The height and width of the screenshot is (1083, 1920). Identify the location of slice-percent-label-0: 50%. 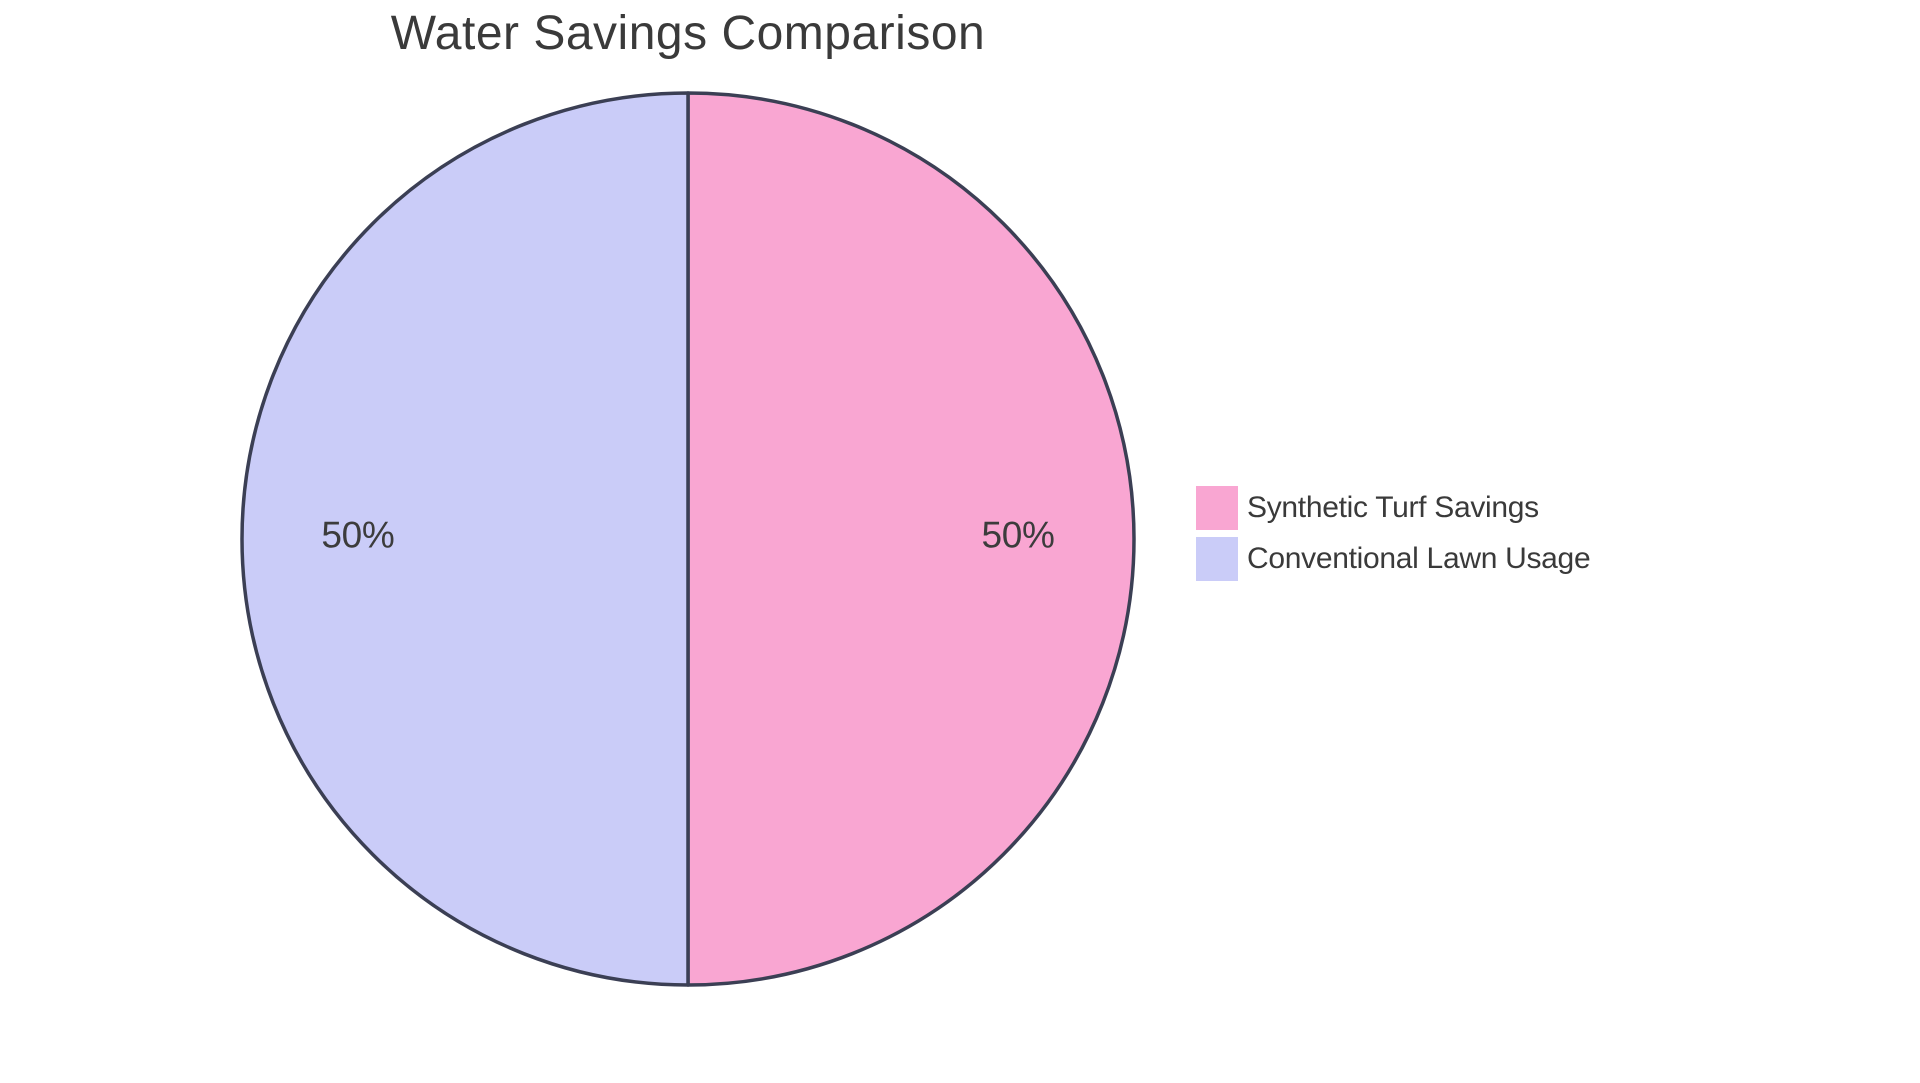
(1017, 535).